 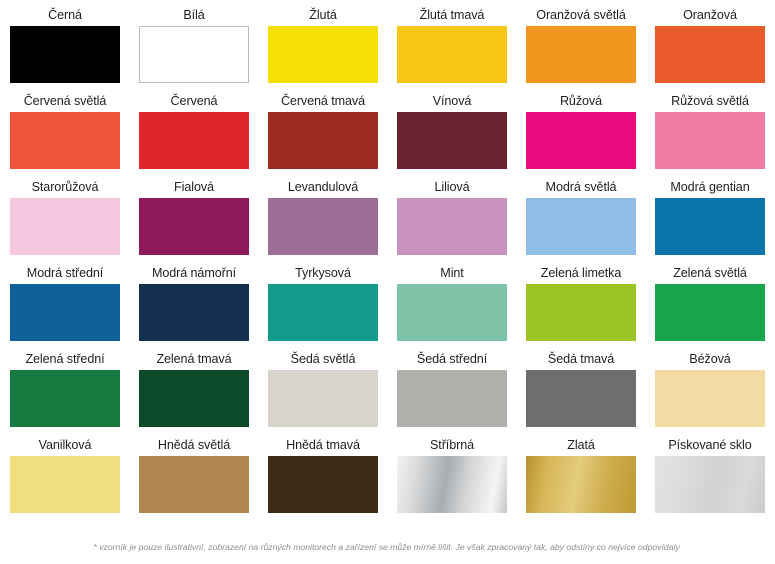 I want to click on swatch-cell: Tyrkysová, so click(x=323, y=305).